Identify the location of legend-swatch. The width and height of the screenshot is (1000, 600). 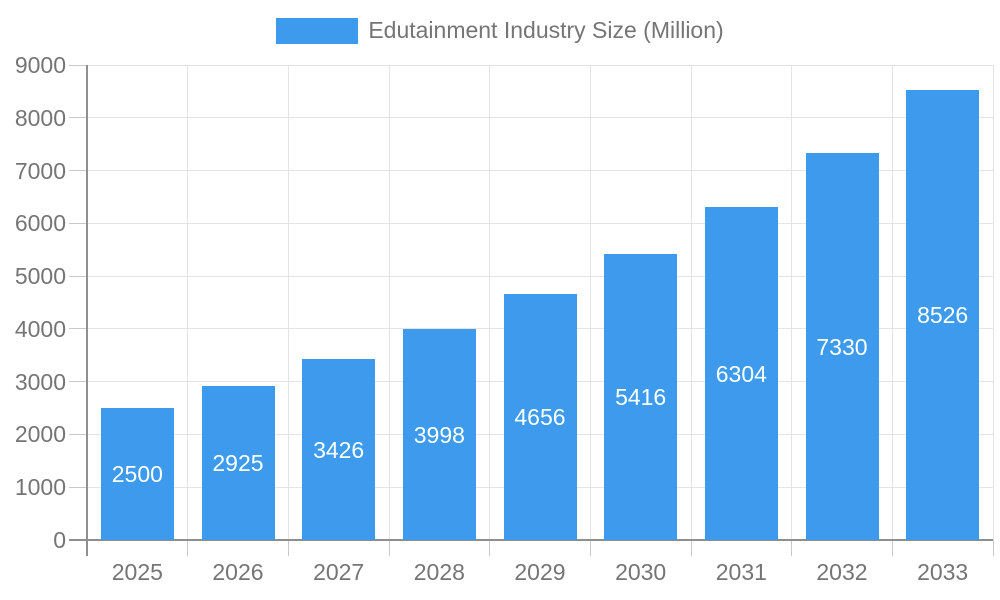
(317, 30).